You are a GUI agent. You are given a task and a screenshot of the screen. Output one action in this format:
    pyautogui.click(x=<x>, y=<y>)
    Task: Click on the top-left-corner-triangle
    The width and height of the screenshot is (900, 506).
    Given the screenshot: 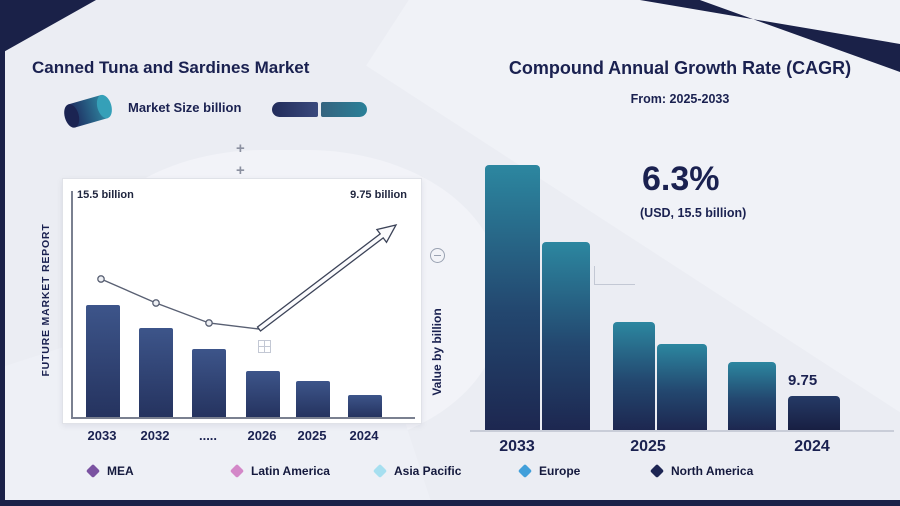 What is the action you would take?
    pyautogui.click(x=48, y=27)
    